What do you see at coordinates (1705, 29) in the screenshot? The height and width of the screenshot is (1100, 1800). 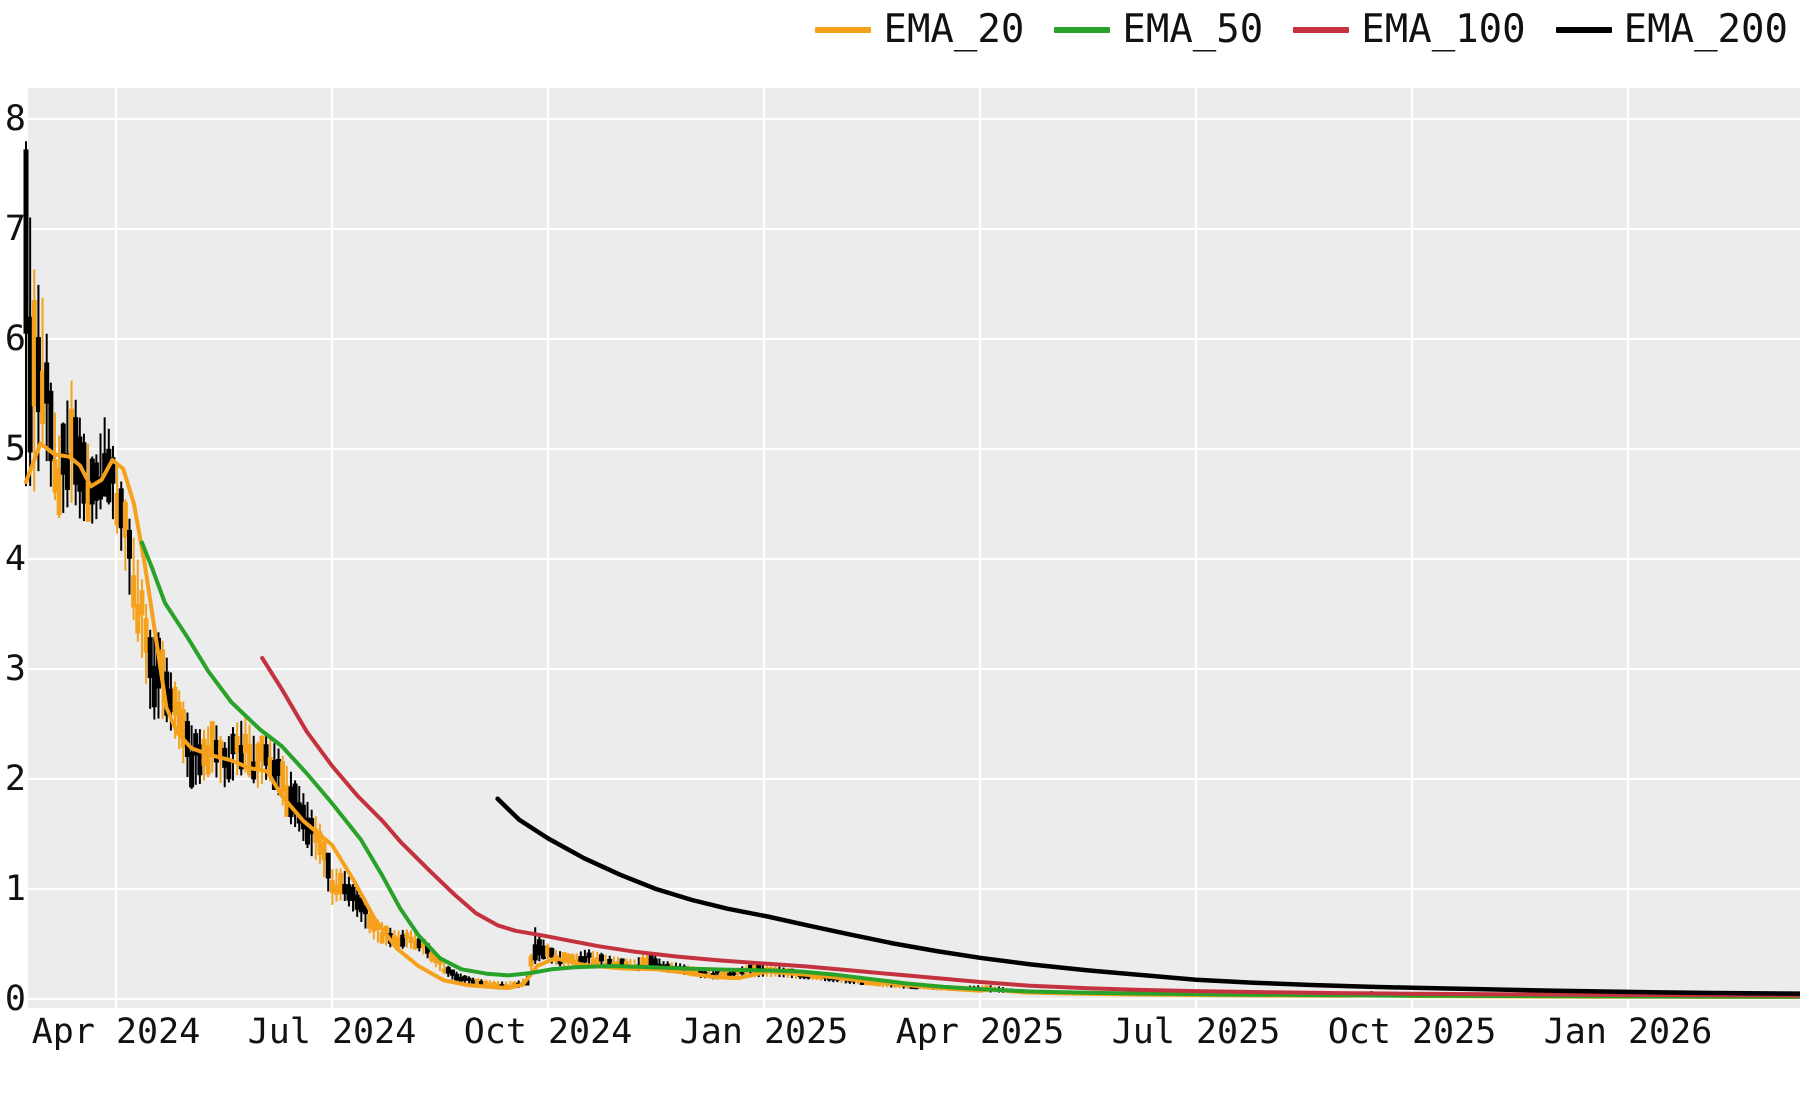 I see `legend-label-ema-200: EMA_200` at bounding box center [1705, 29].